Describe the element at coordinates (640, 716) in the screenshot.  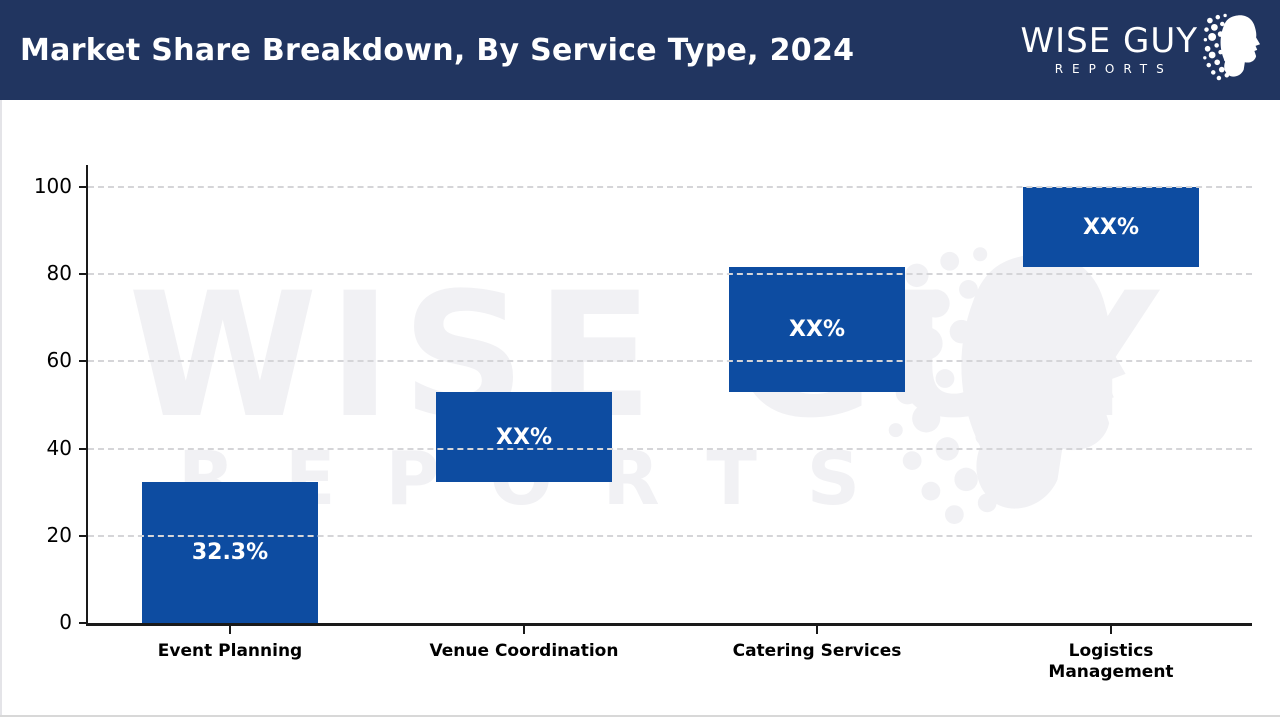
I see `bottom-edge-line` at that location.